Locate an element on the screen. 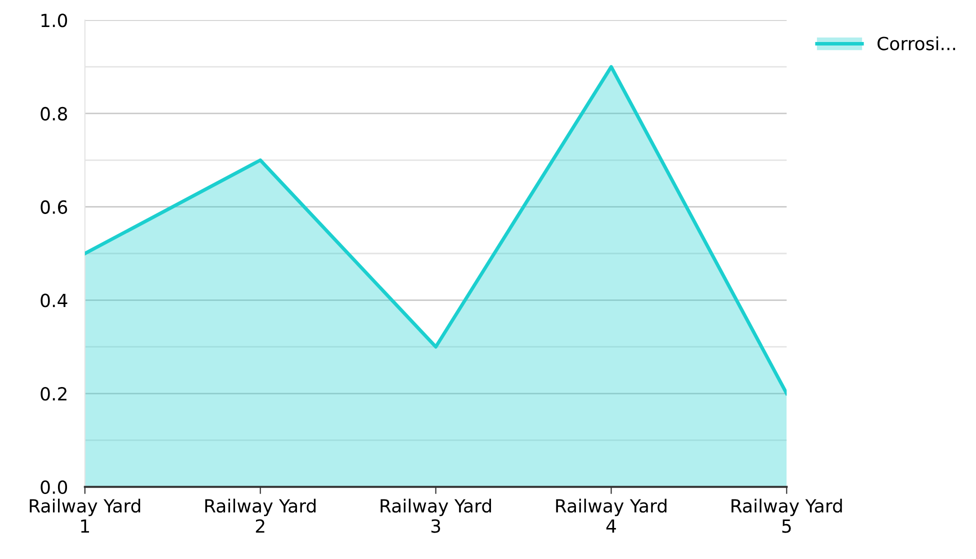  x-tick-label: Railway Yard 3 is located at coordinates (435, 515).